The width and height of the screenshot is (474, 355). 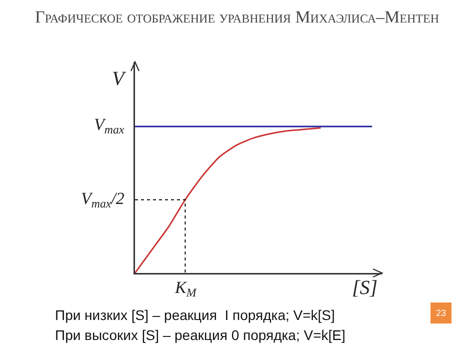 I want to click on text: При высоких [S] – реакция 0 порядка; V=k[E], so click(x=200, y=335).